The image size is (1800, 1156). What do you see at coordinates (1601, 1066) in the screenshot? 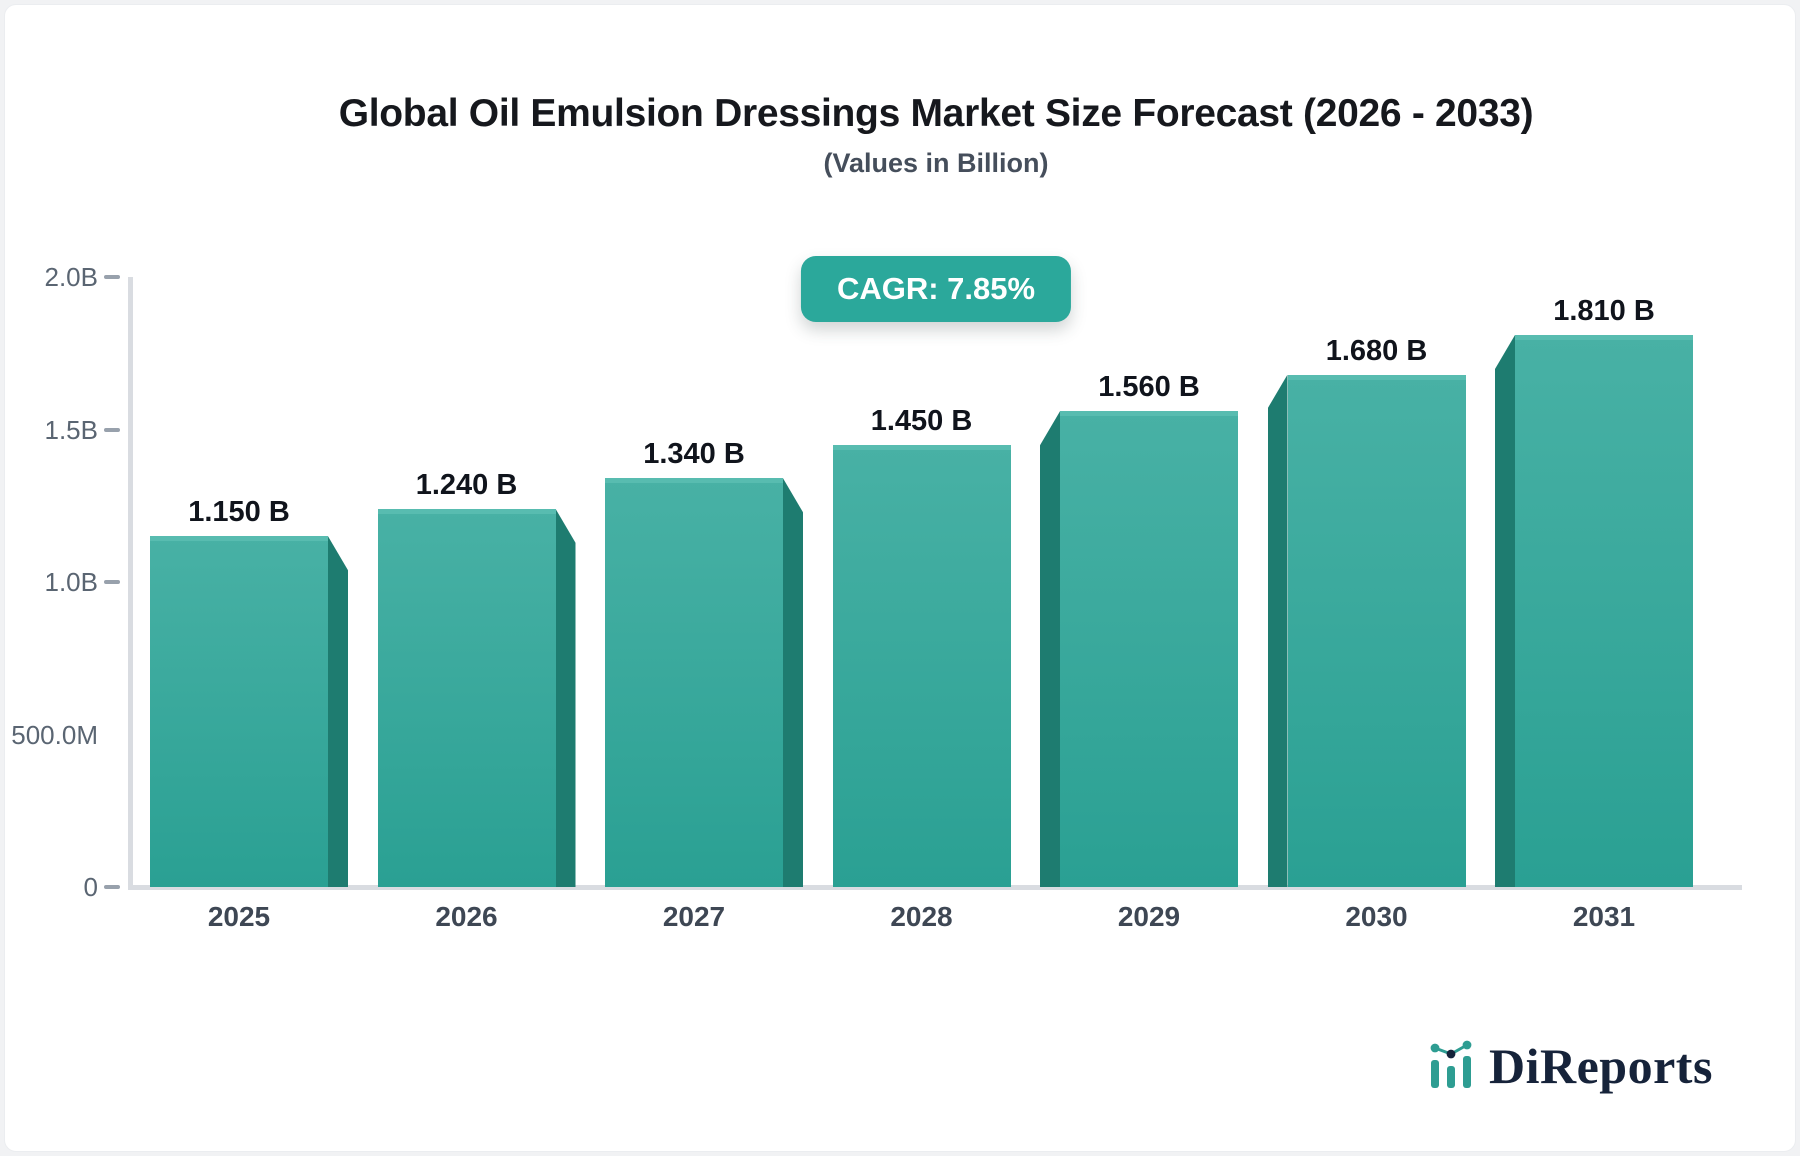
I see `brand-name: DiReports` at bounding box center [1601, 1066].